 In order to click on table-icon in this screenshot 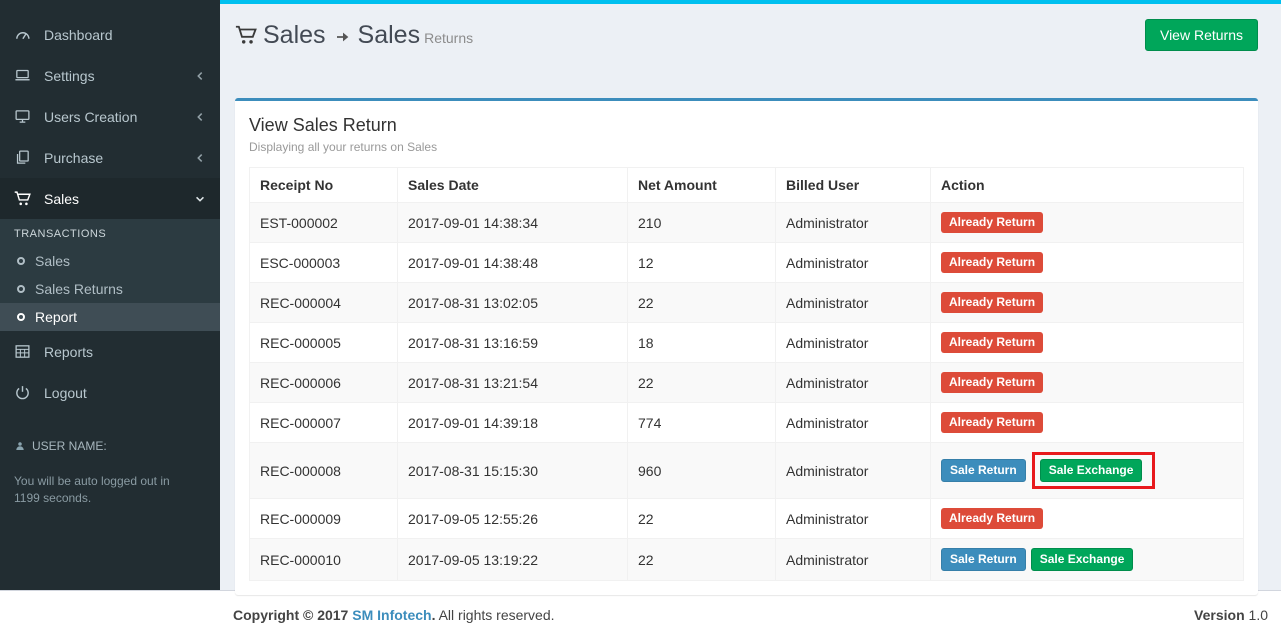, I will do `click(25, 351)`.